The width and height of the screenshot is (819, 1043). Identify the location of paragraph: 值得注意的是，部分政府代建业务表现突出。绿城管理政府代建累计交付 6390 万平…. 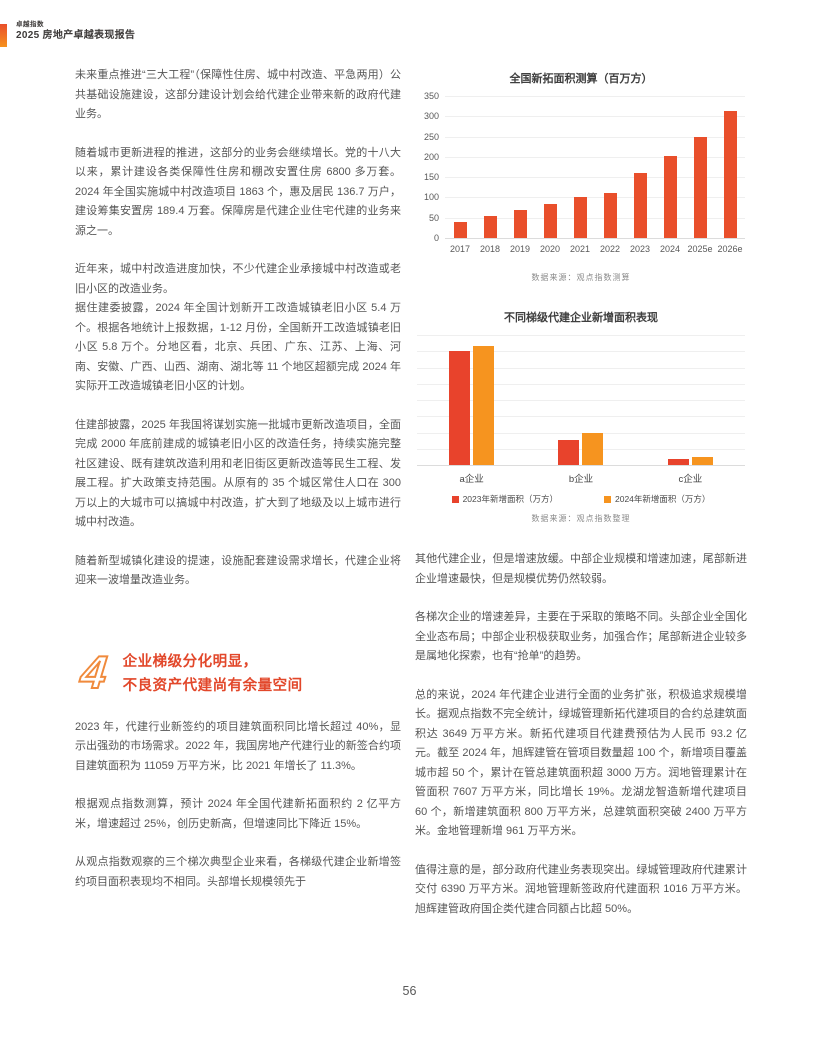
(581, 889).